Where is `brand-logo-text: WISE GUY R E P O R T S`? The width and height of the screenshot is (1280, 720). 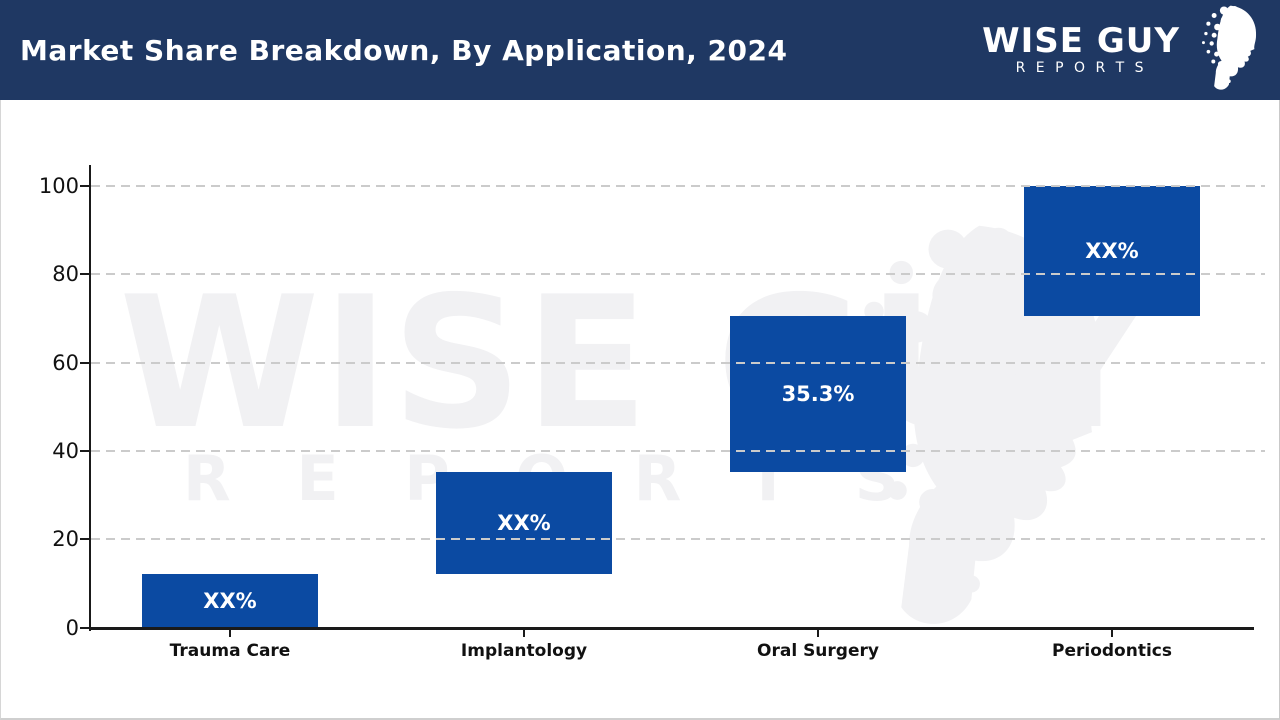
brand-logo-text: WISE GUY R E P O R T S is located at coordinates (1081, 50).